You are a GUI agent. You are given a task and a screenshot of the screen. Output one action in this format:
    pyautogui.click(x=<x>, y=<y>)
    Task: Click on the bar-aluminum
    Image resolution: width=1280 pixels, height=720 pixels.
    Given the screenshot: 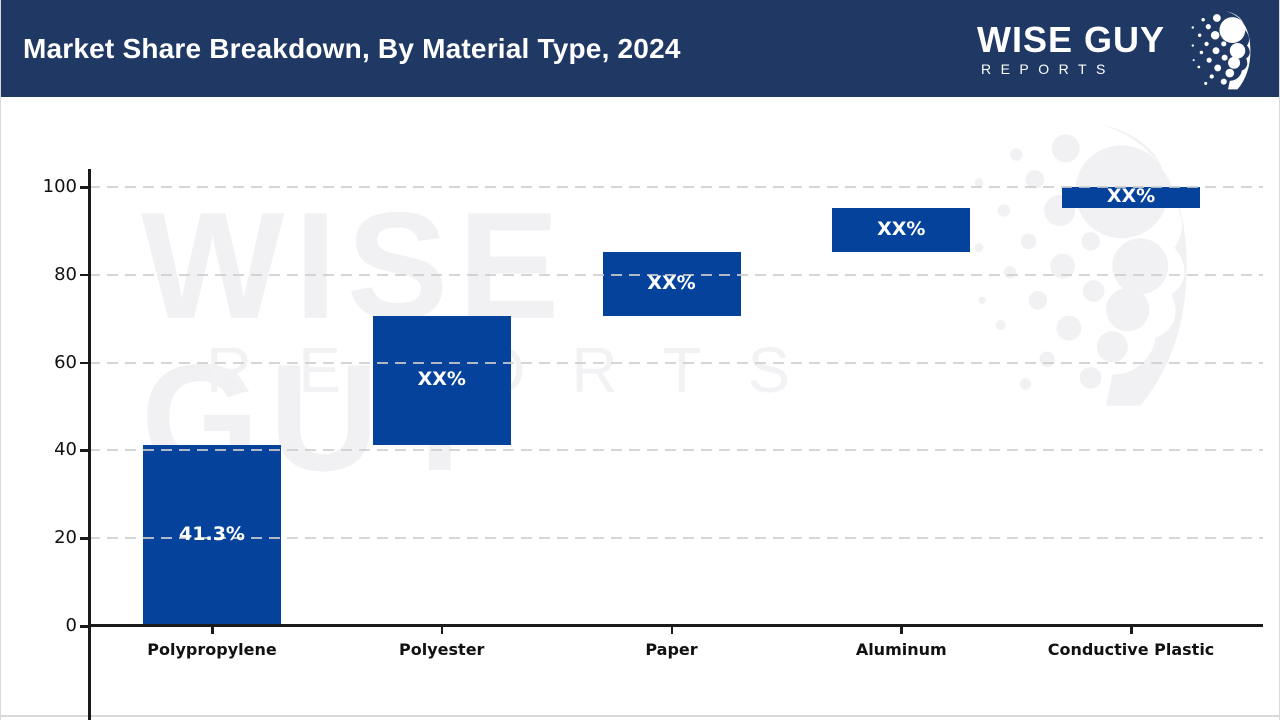 What is the action you would take?
    pyautogui.click(x=901, y=229)
    